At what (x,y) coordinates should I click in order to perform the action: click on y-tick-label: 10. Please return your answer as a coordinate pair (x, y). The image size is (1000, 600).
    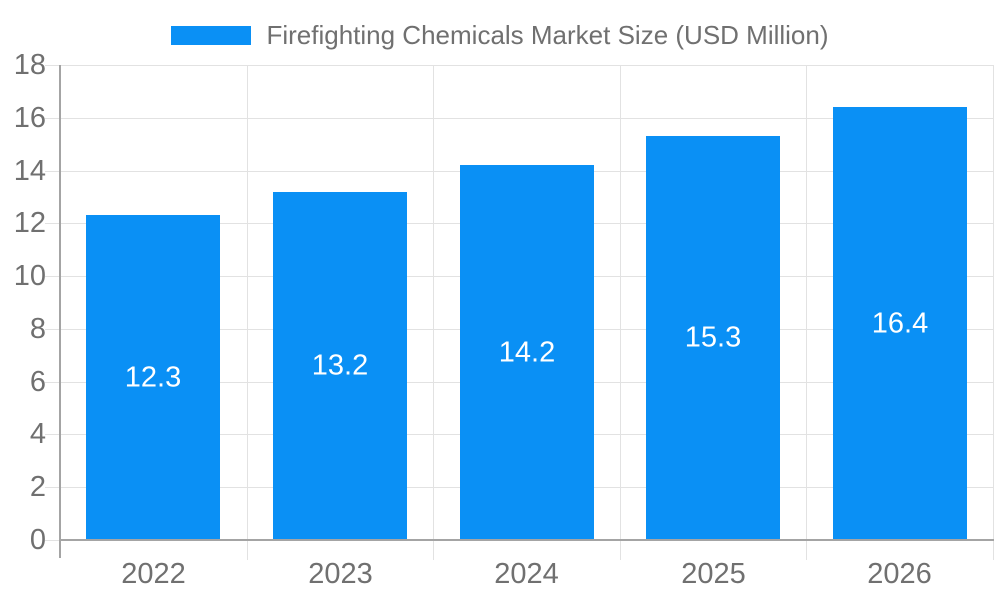
    Looking at the image, I should click on (29, 276).